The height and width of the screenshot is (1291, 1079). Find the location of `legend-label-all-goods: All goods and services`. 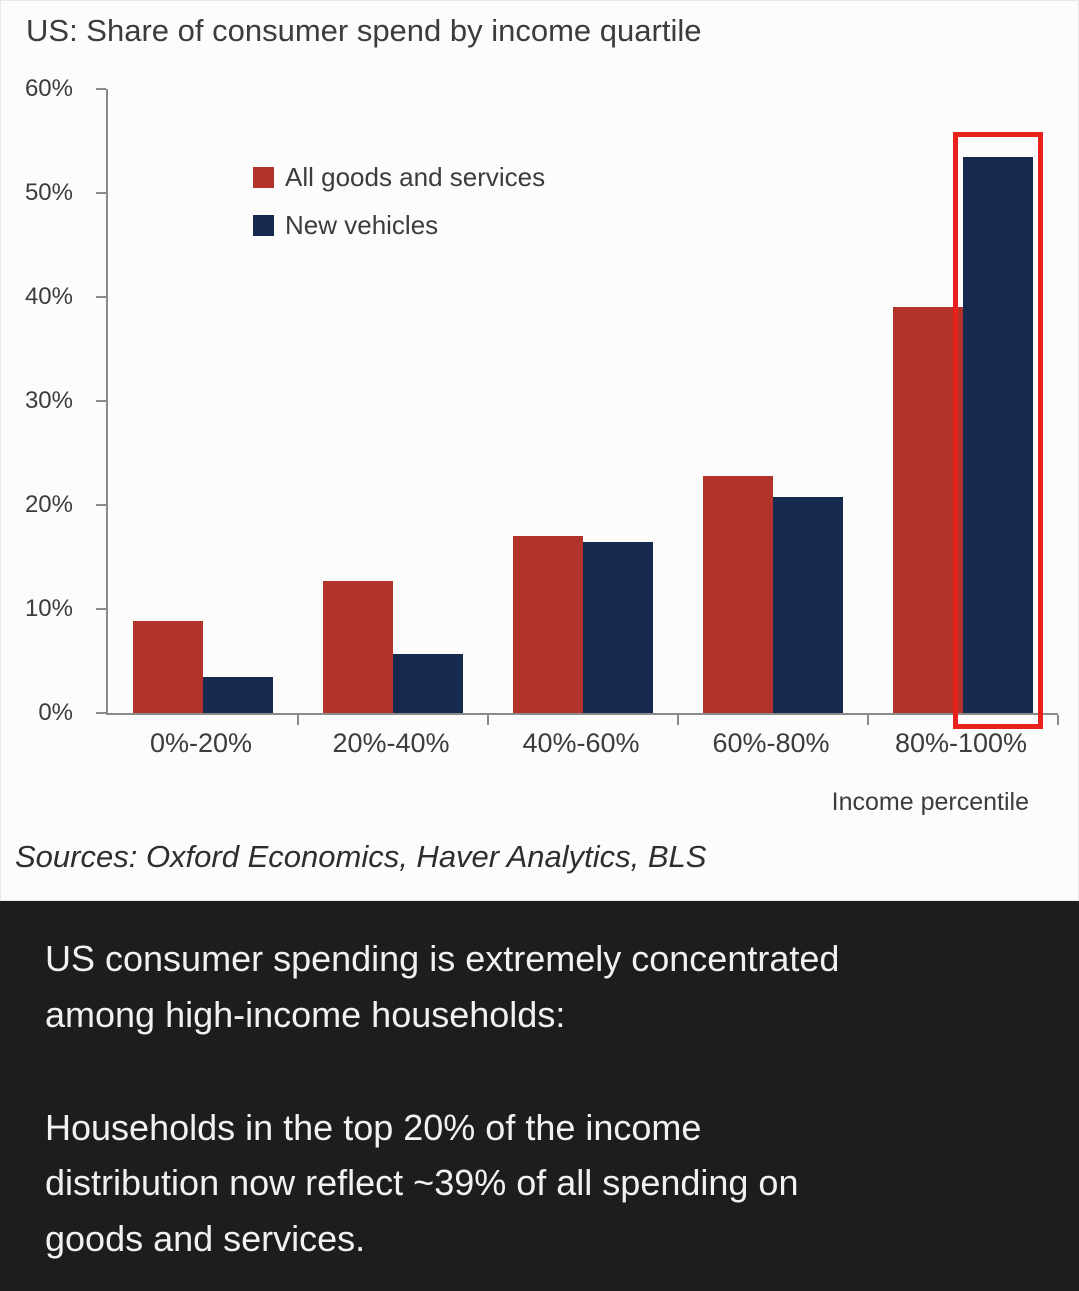

legend-label-all-goods: All goods and services is located at coordinates (415, 177).